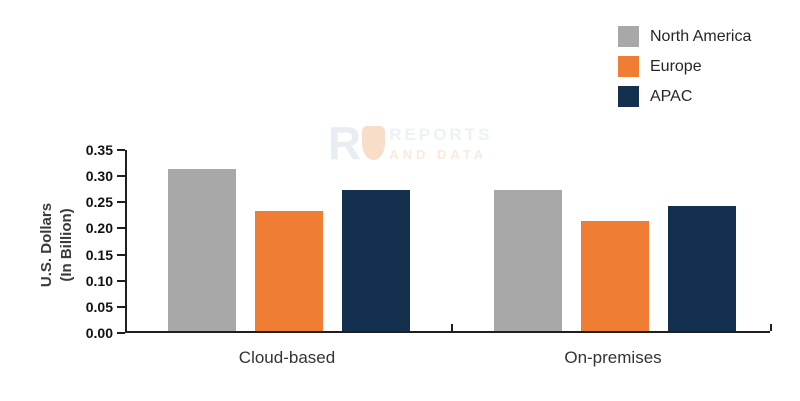 The width and height of the screenshot is (800, 401). I want to click on bar-group-on-premises, so click(615, 260).